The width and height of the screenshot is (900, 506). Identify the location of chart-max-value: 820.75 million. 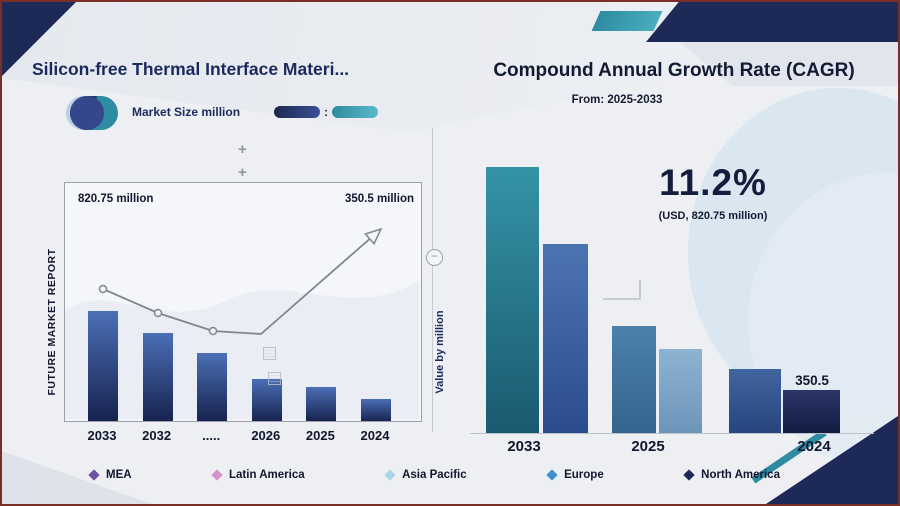
(116, 199).